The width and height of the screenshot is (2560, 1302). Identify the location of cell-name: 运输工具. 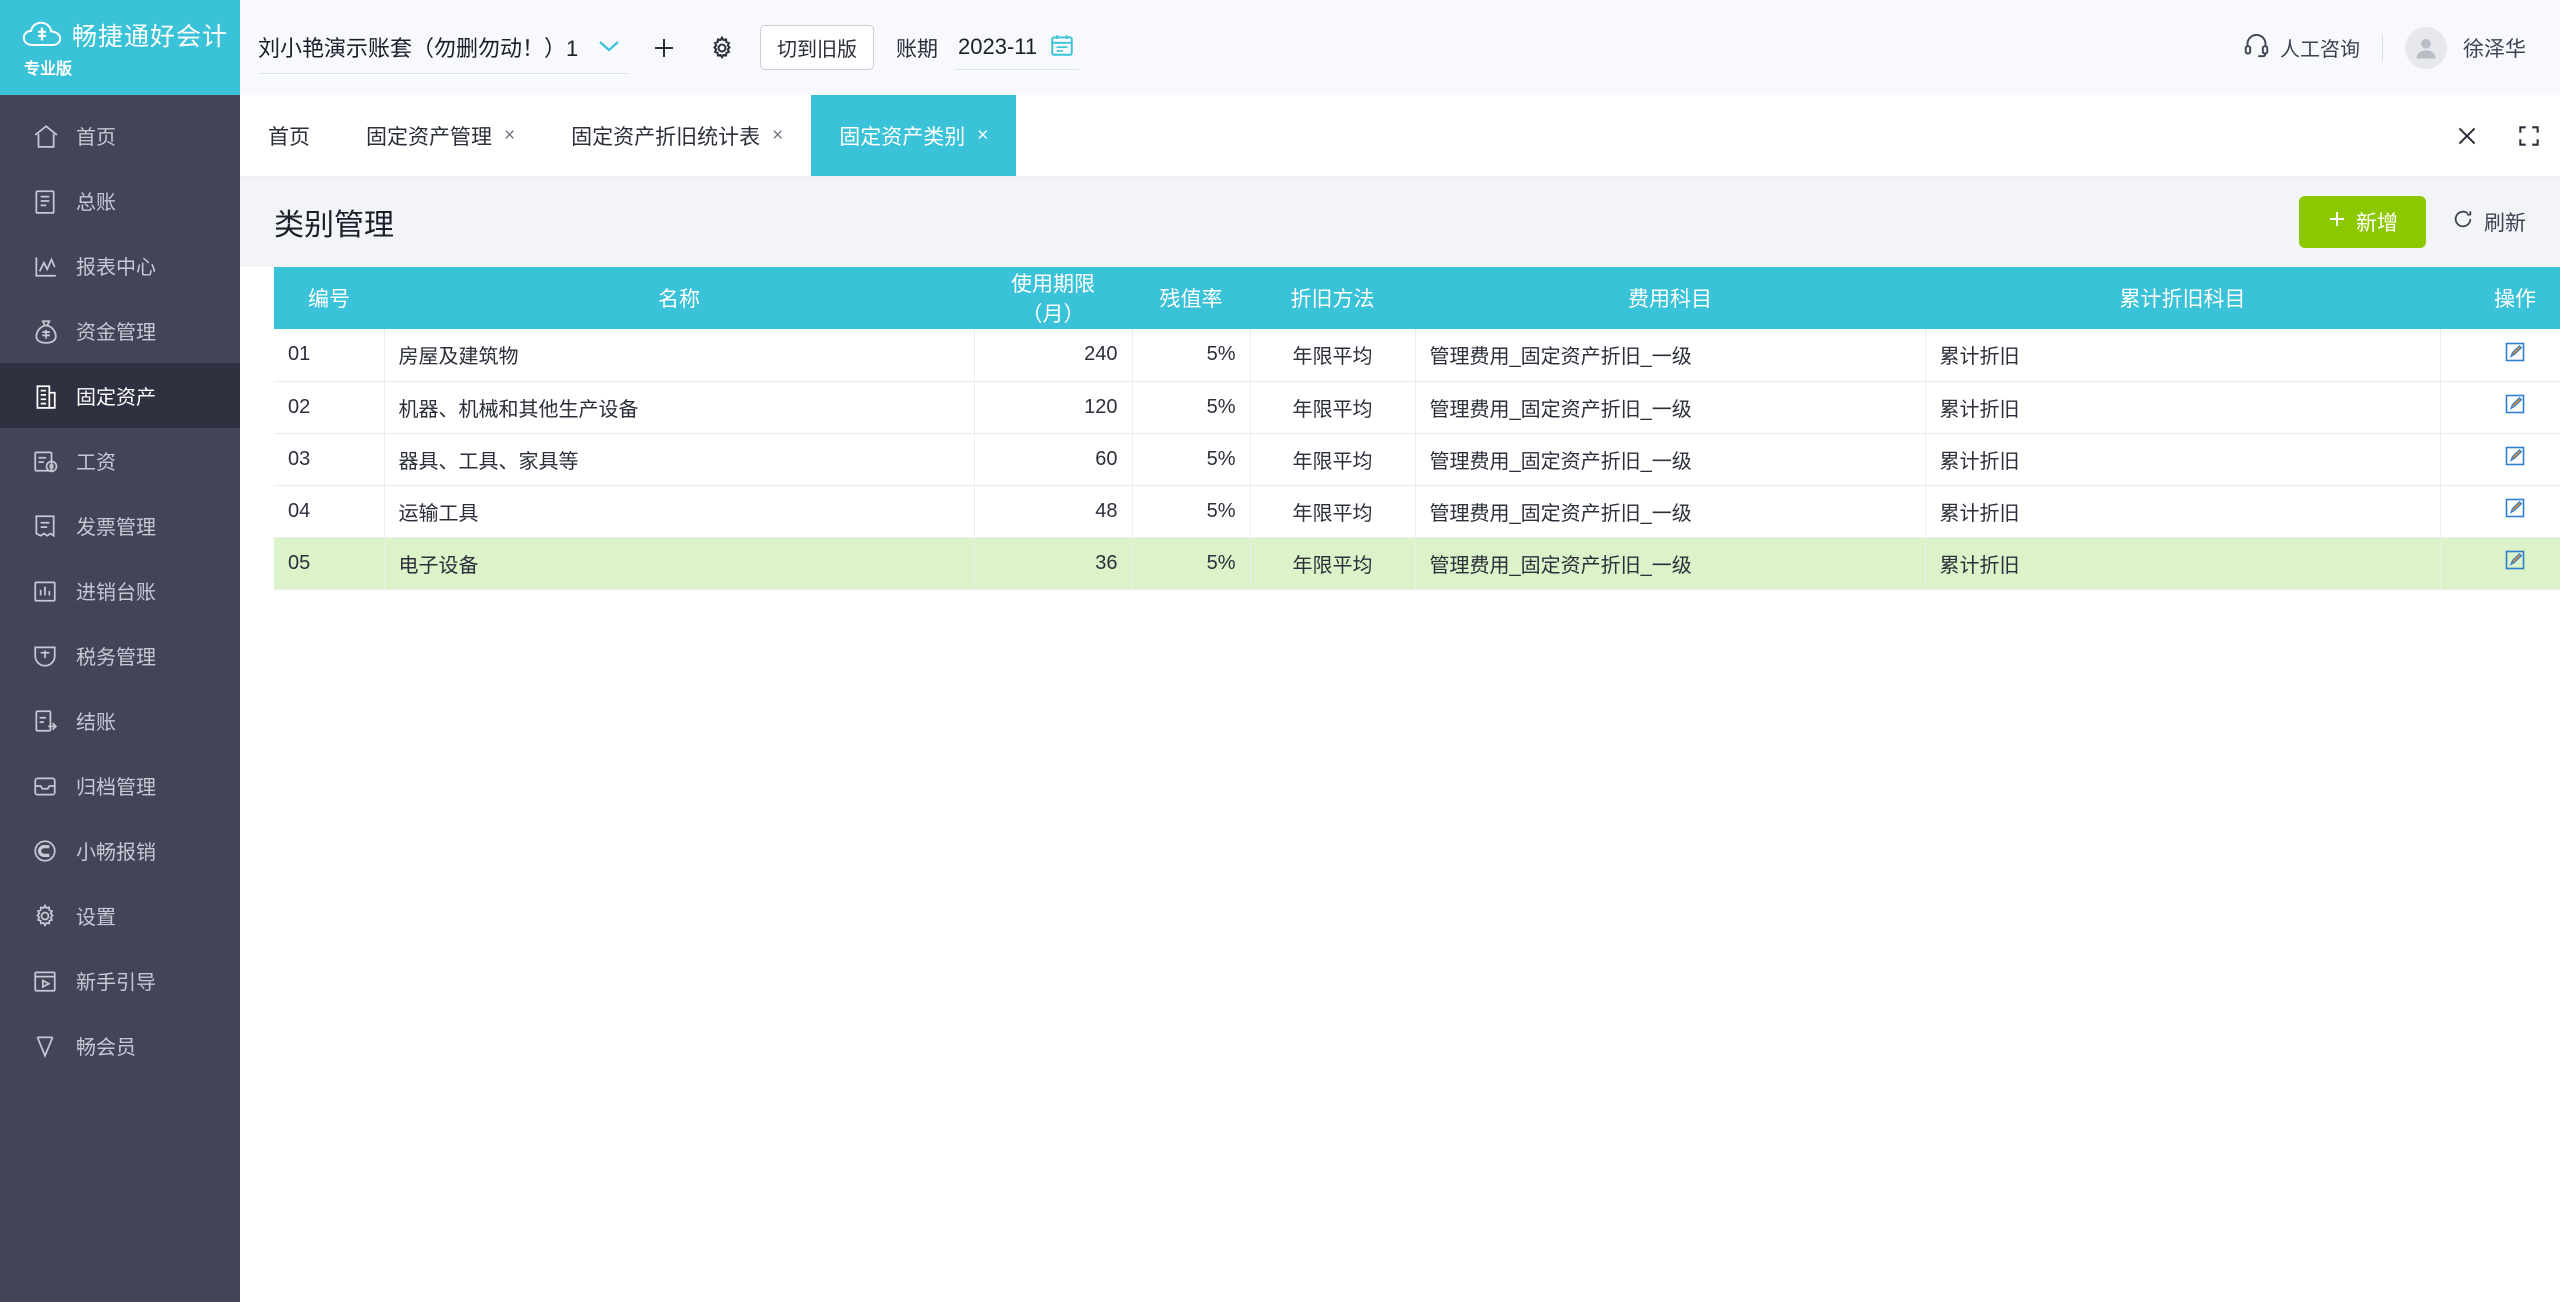
(679, 511).